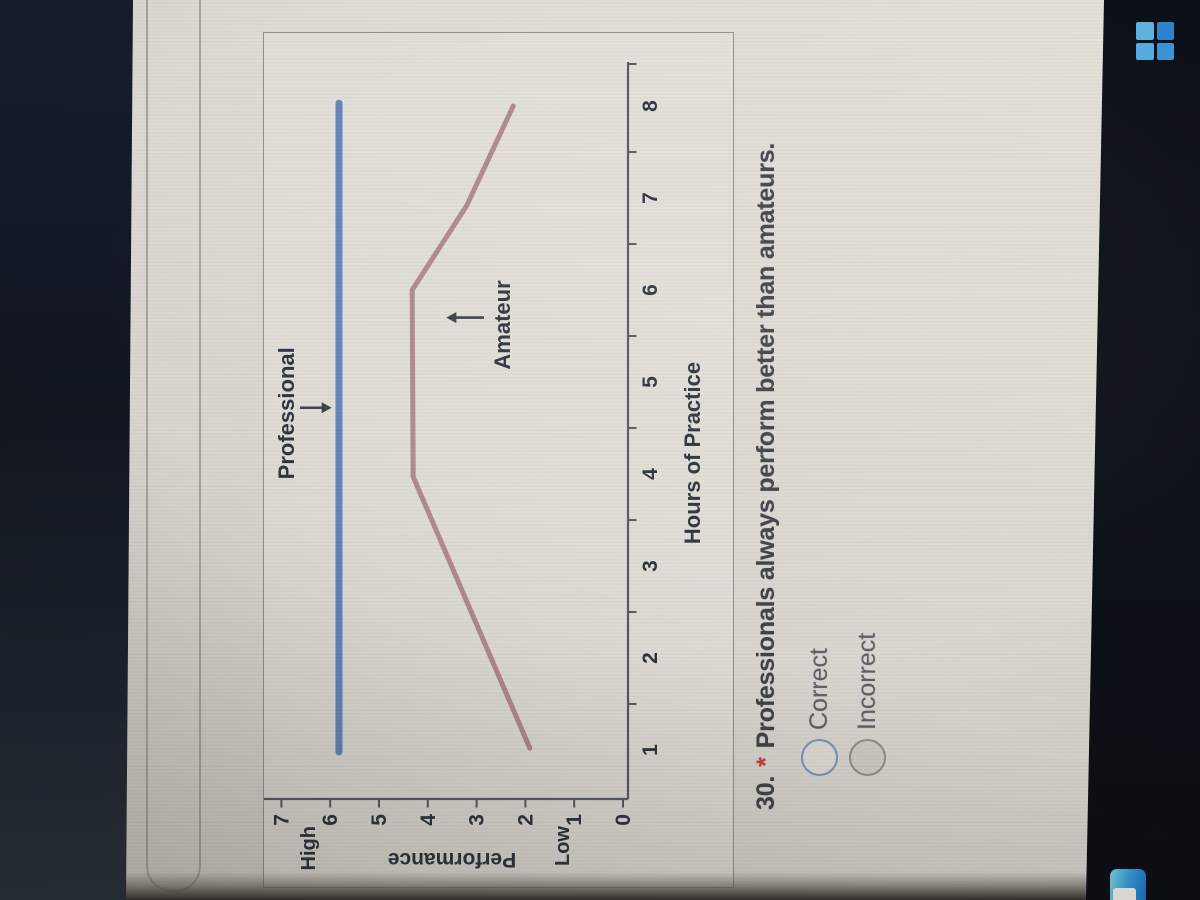 This screenshot has height=900, width=1200. I want to click on x-tick-label: 8, so click(650, 106).